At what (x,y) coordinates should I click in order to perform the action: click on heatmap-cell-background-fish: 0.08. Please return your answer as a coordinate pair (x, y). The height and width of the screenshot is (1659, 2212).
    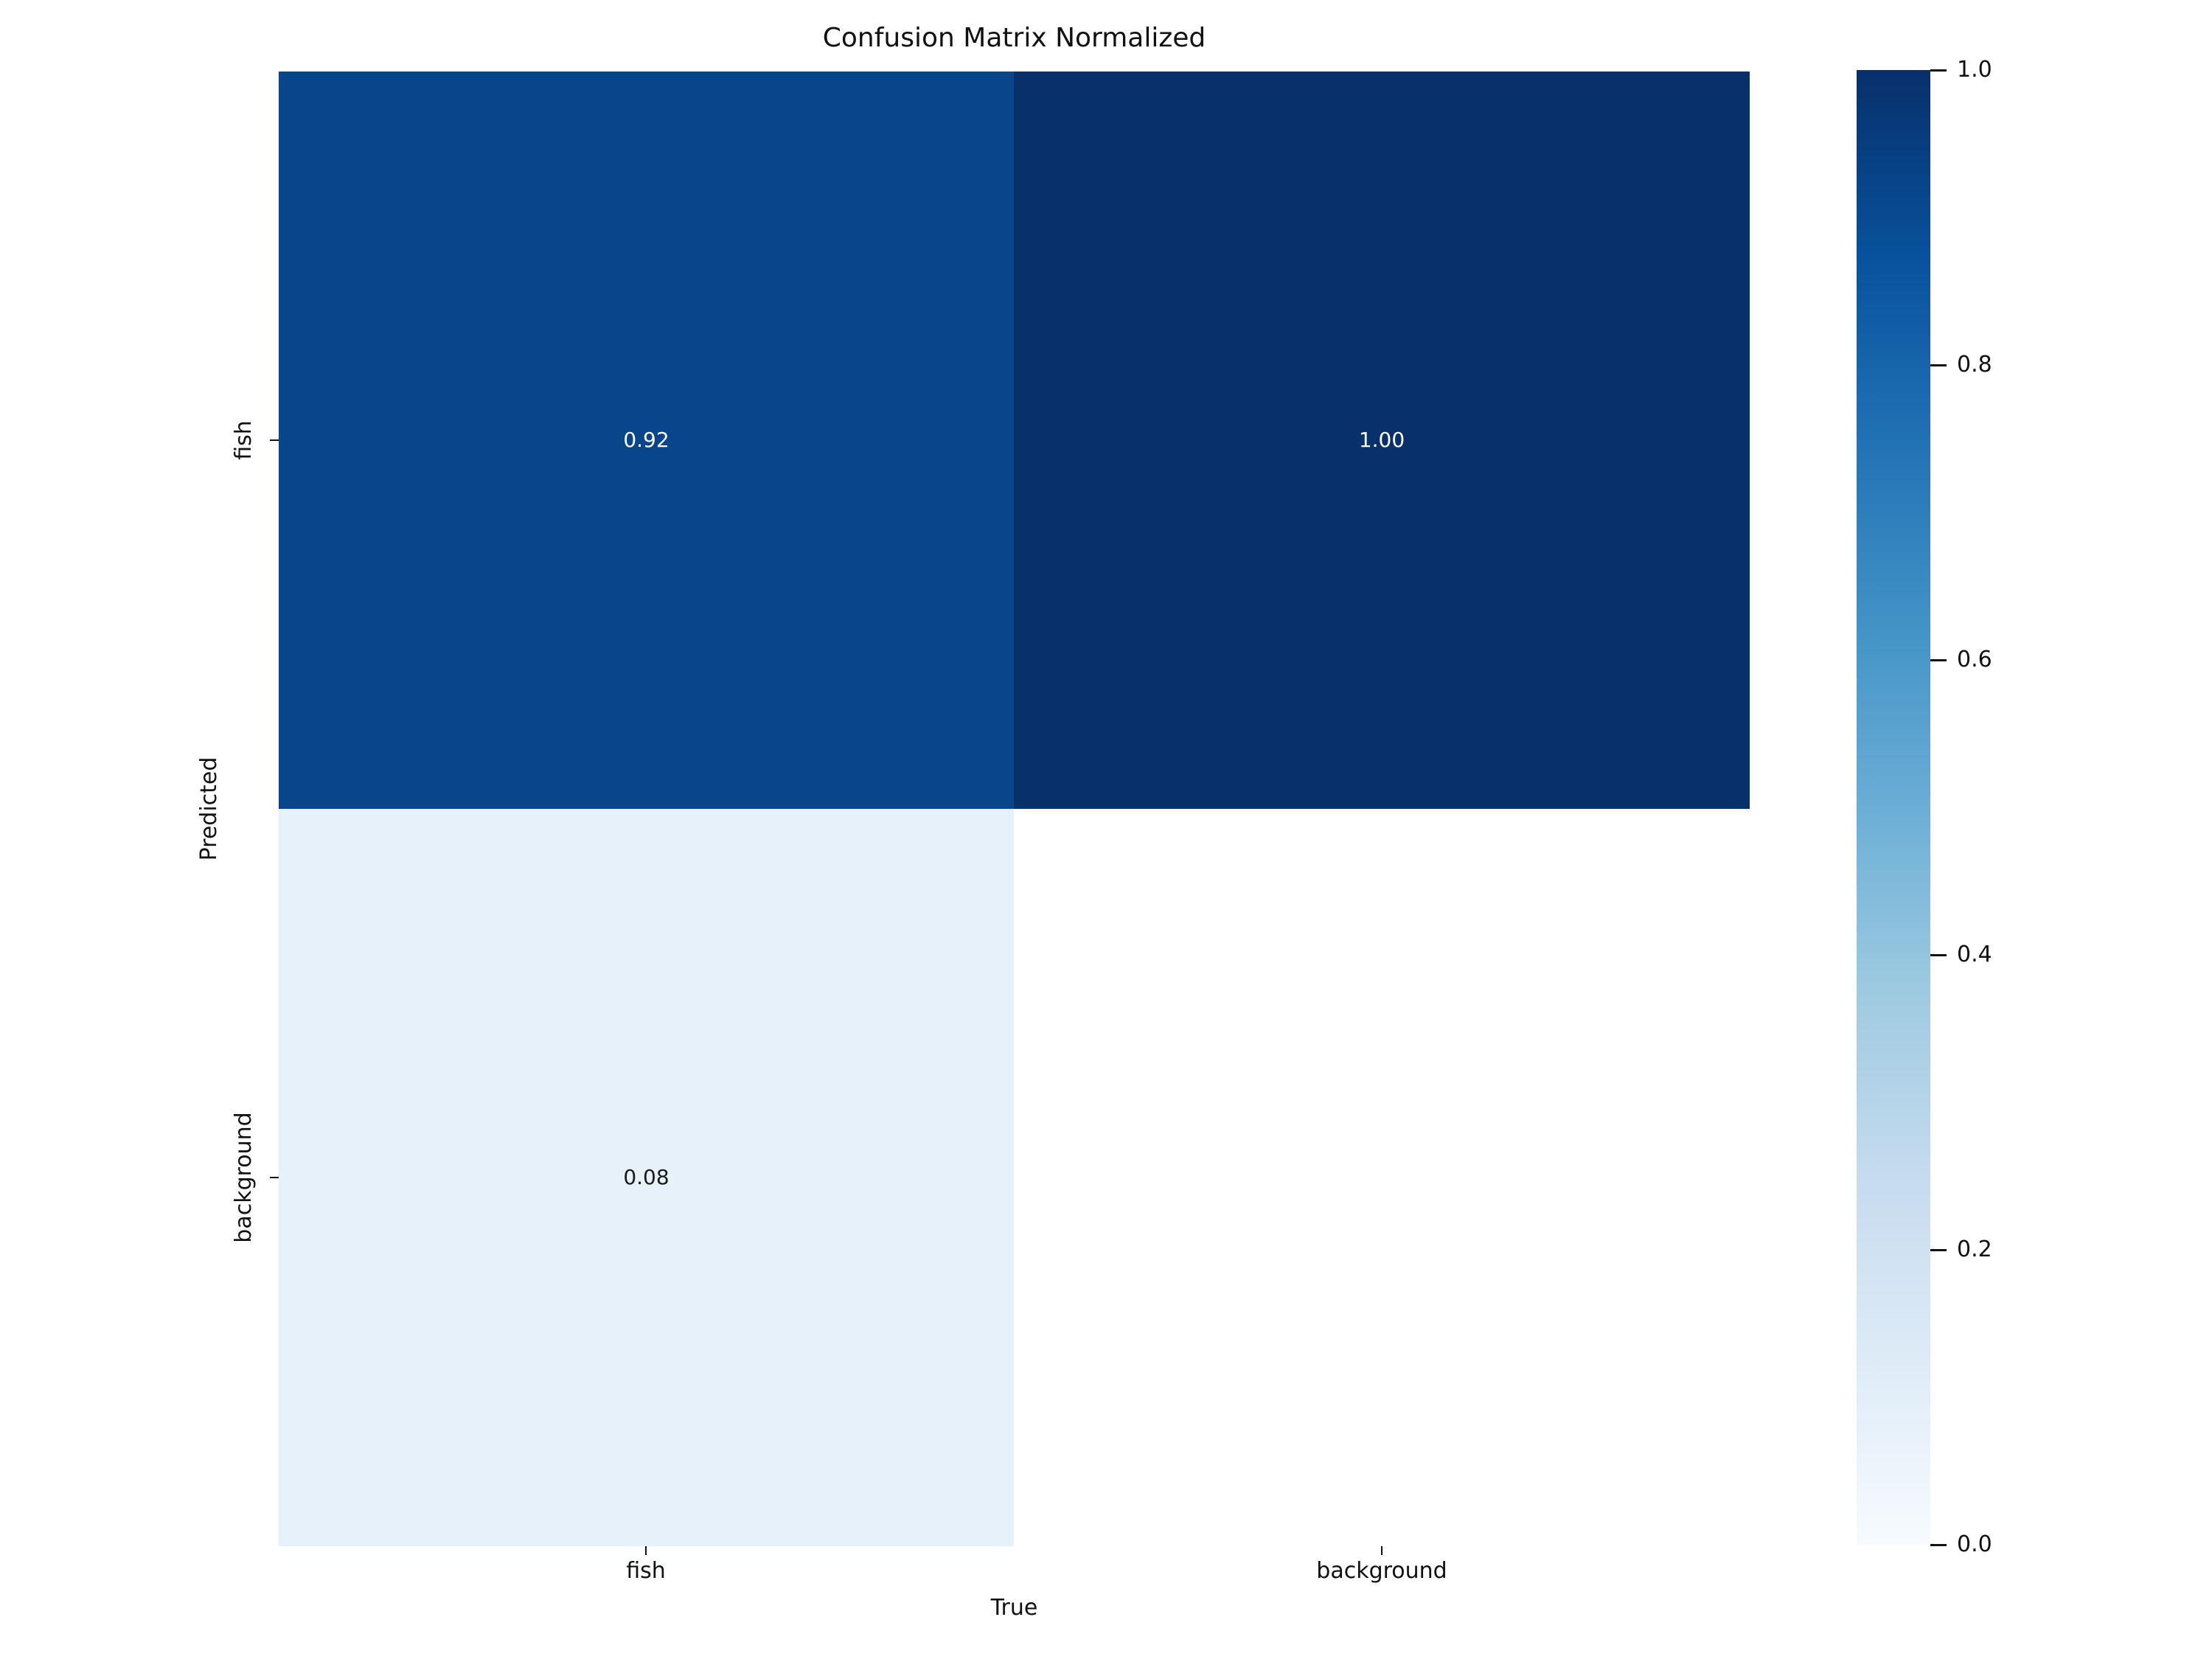
    Looking at the image, I should click on (646, 1177).